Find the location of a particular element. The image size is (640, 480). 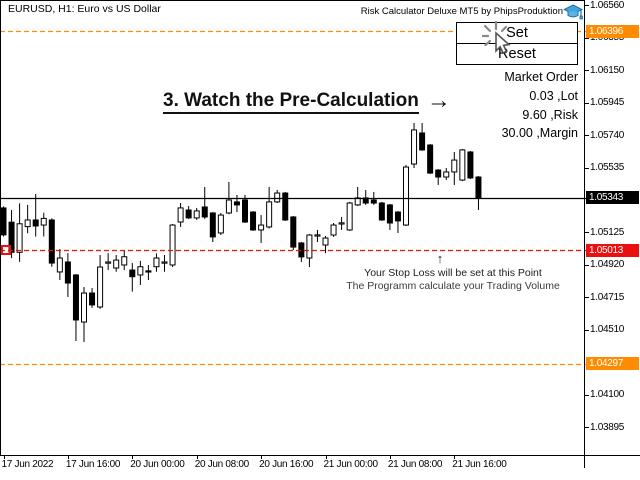

risk-value: 9.60 ,Risk is located at coordinates (550, 114).